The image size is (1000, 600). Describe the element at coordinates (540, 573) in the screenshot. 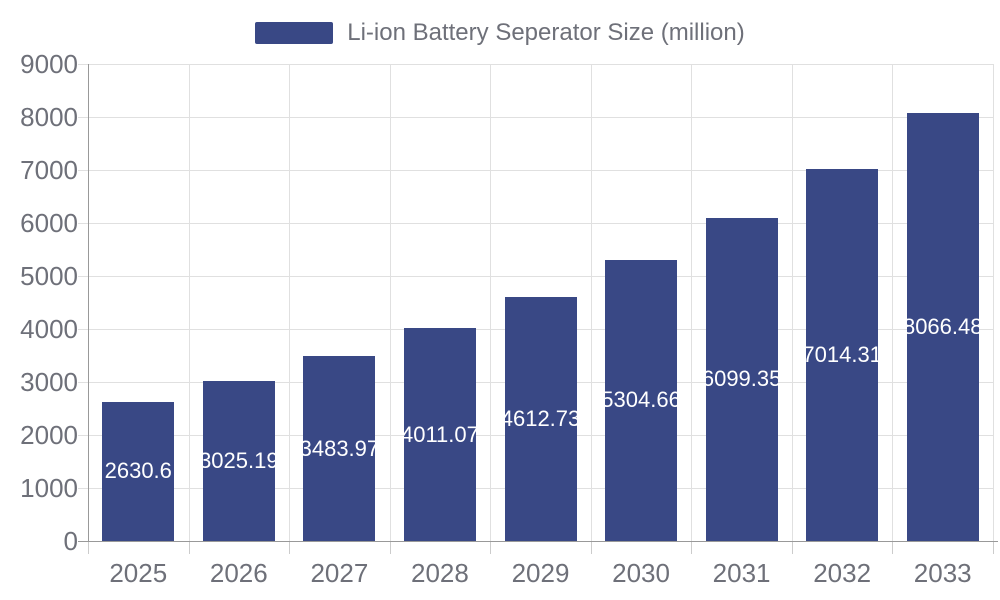

I see `x-axis-tick-label: 2029` at that location.